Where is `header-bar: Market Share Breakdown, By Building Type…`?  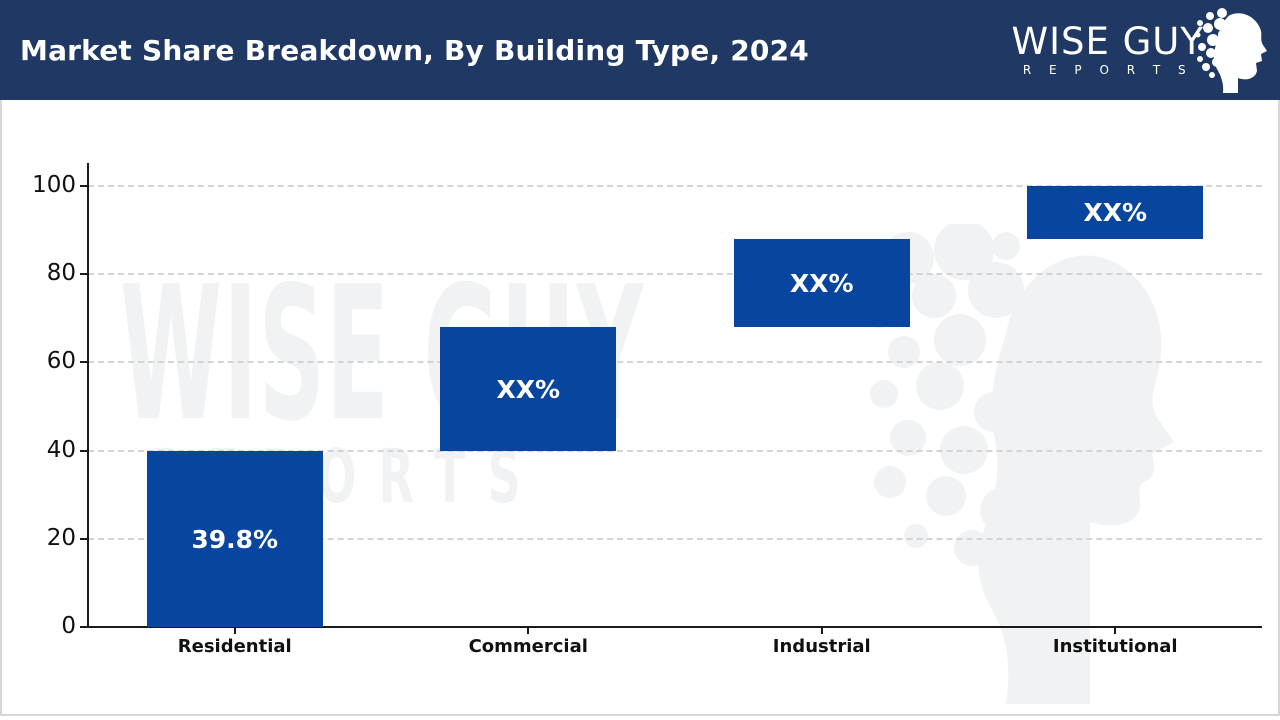 header-bar: Market Share Breakdown, By Building Type… is located at coordinates (640, 50).